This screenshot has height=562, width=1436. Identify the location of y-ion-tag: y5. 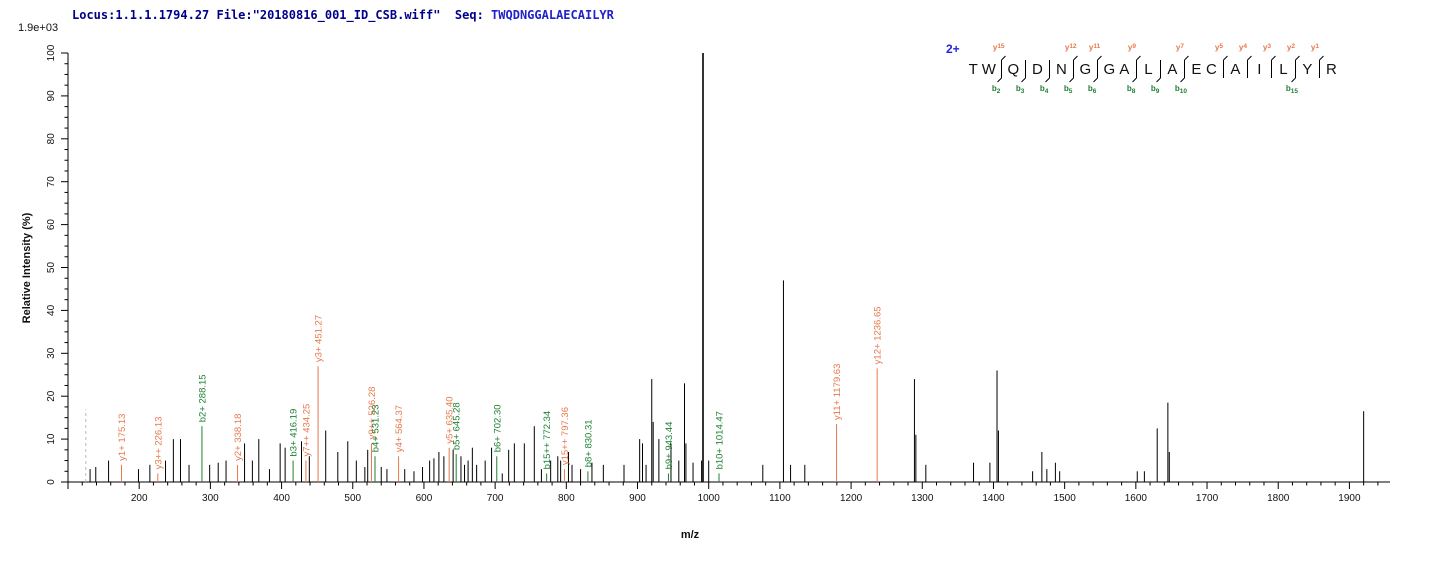
(1218, 47).